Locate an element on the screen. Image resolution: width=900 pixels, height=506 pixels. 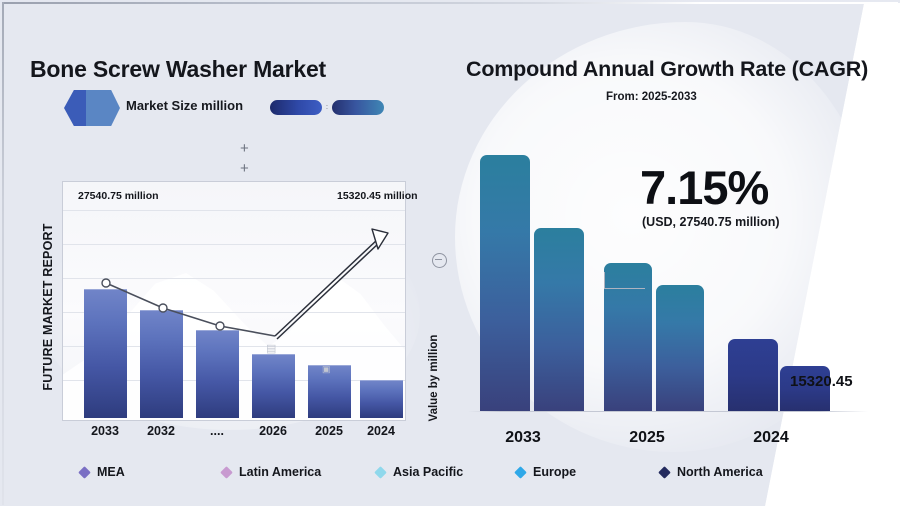
right-page-title: Compound Annual Growth Rate (CAGR) is located at coordinates (667, 69).